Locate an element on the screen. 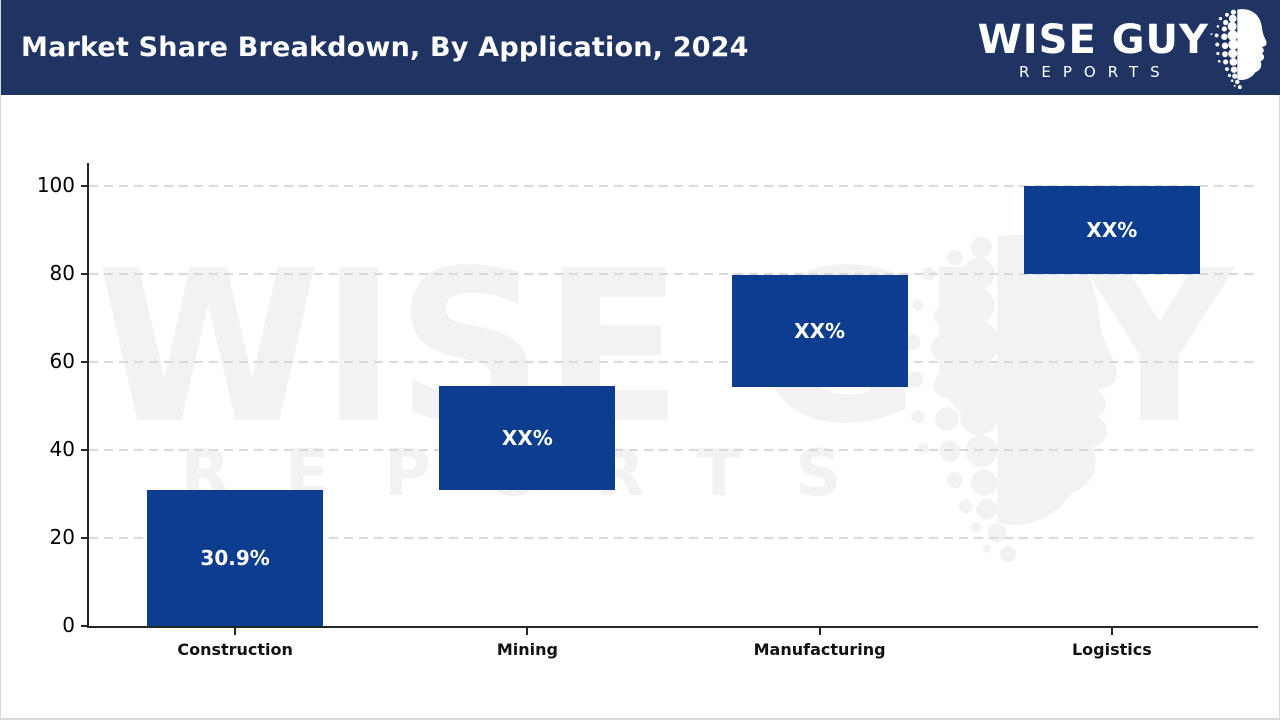 The image size is (1280, 720). logo-text: WISE GUY REPORTS is located at coordinates (1093, 49).